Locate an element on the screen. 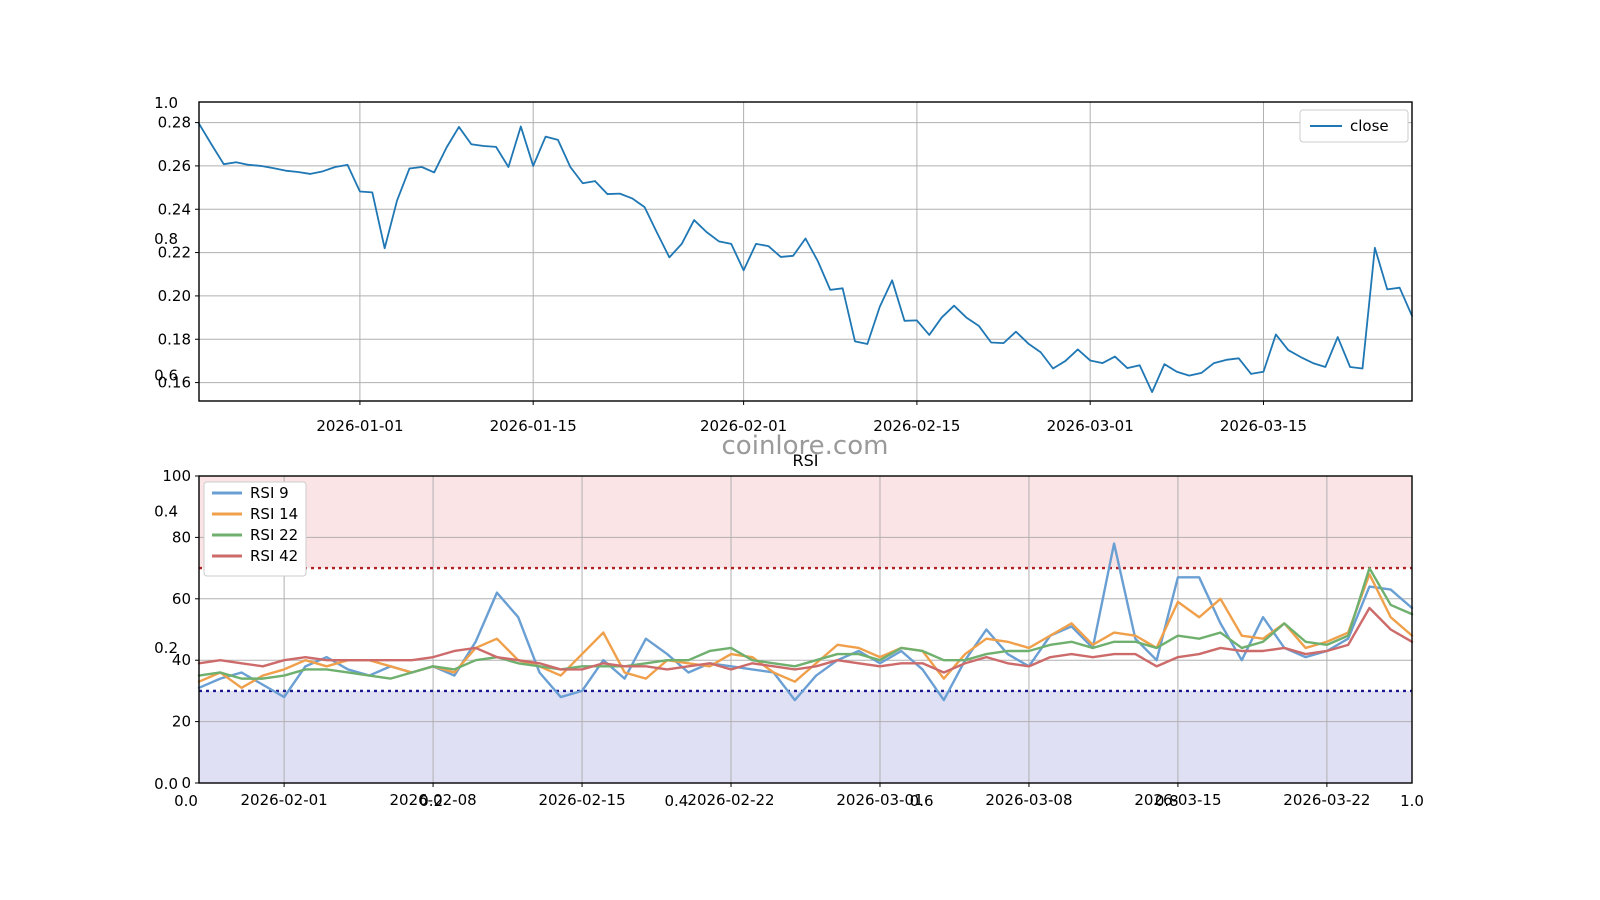 The width and height of the screenshot is (1600, 900). rsi-threshold-lines is located at coordinates (805, 629).